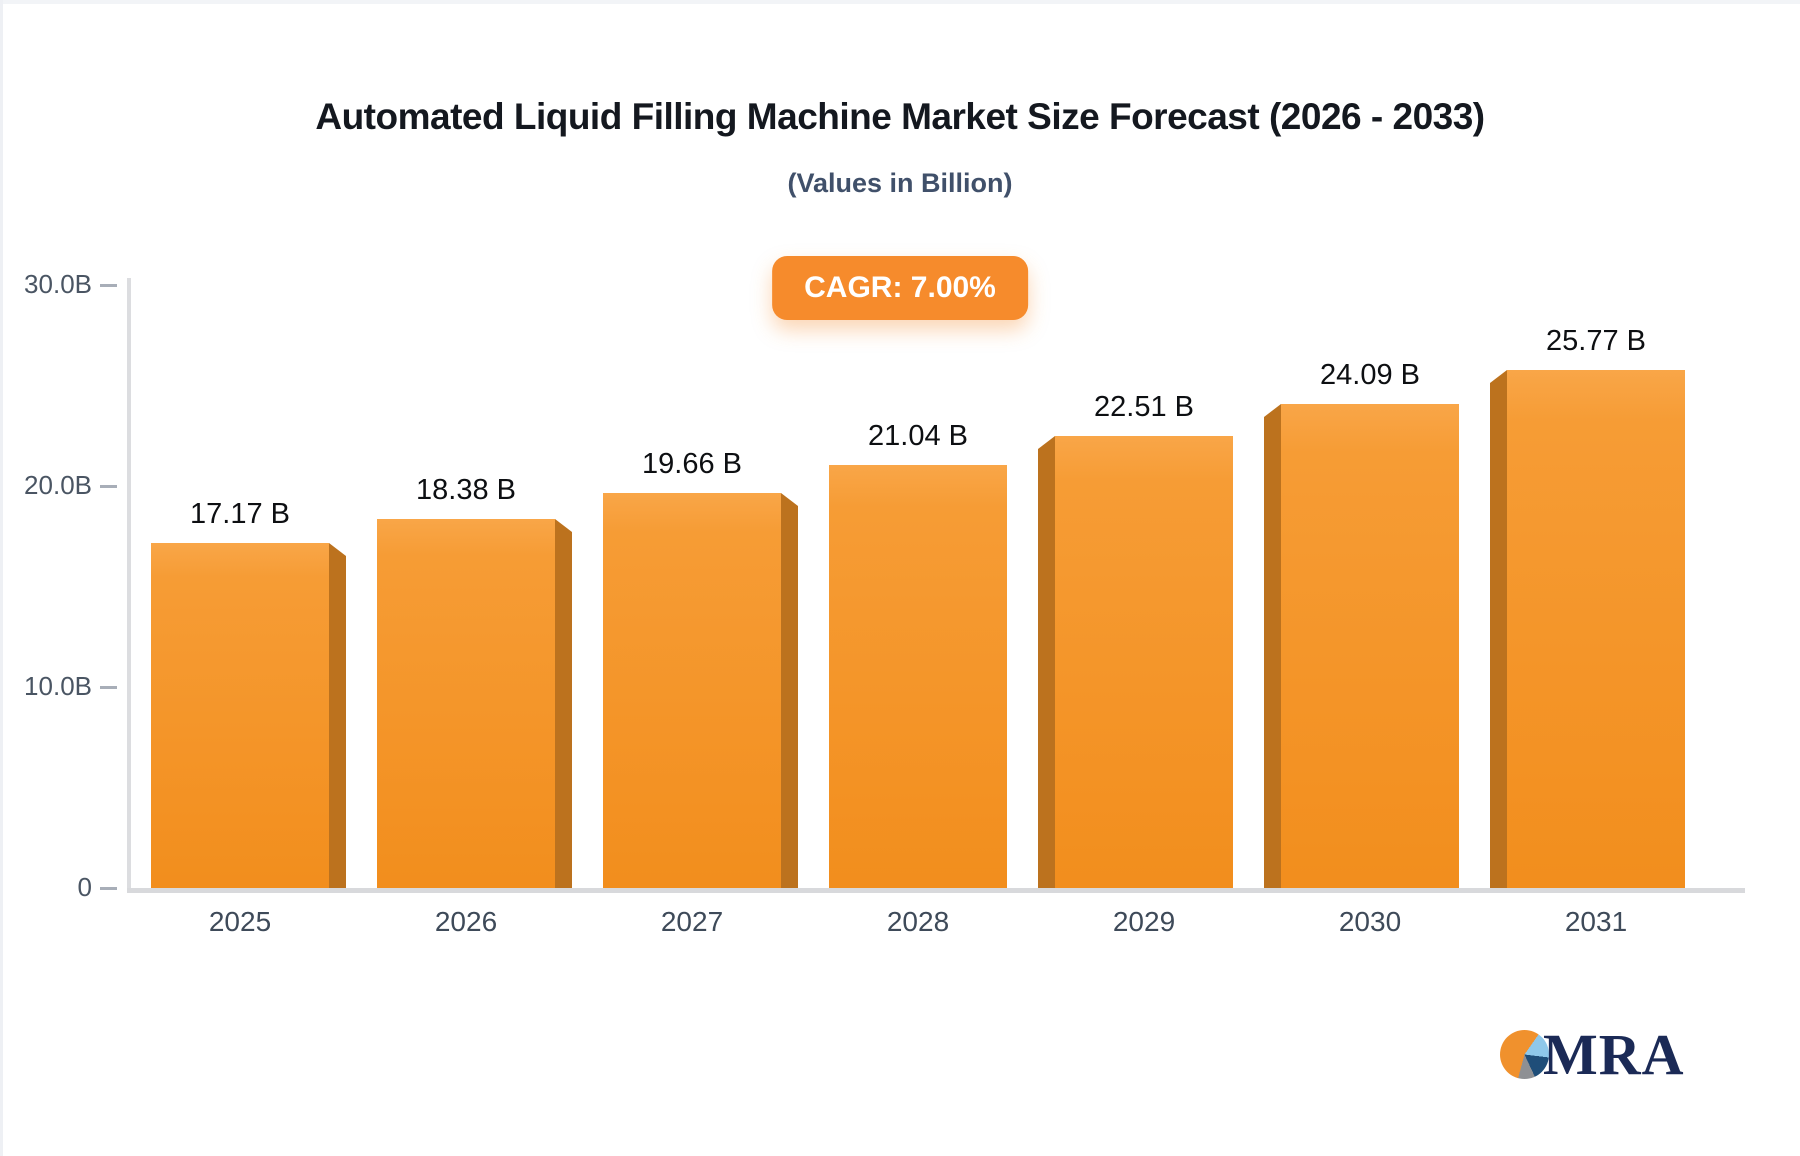  I want to click on chart-subtitle: (Values in Billion), so click(900, 183).